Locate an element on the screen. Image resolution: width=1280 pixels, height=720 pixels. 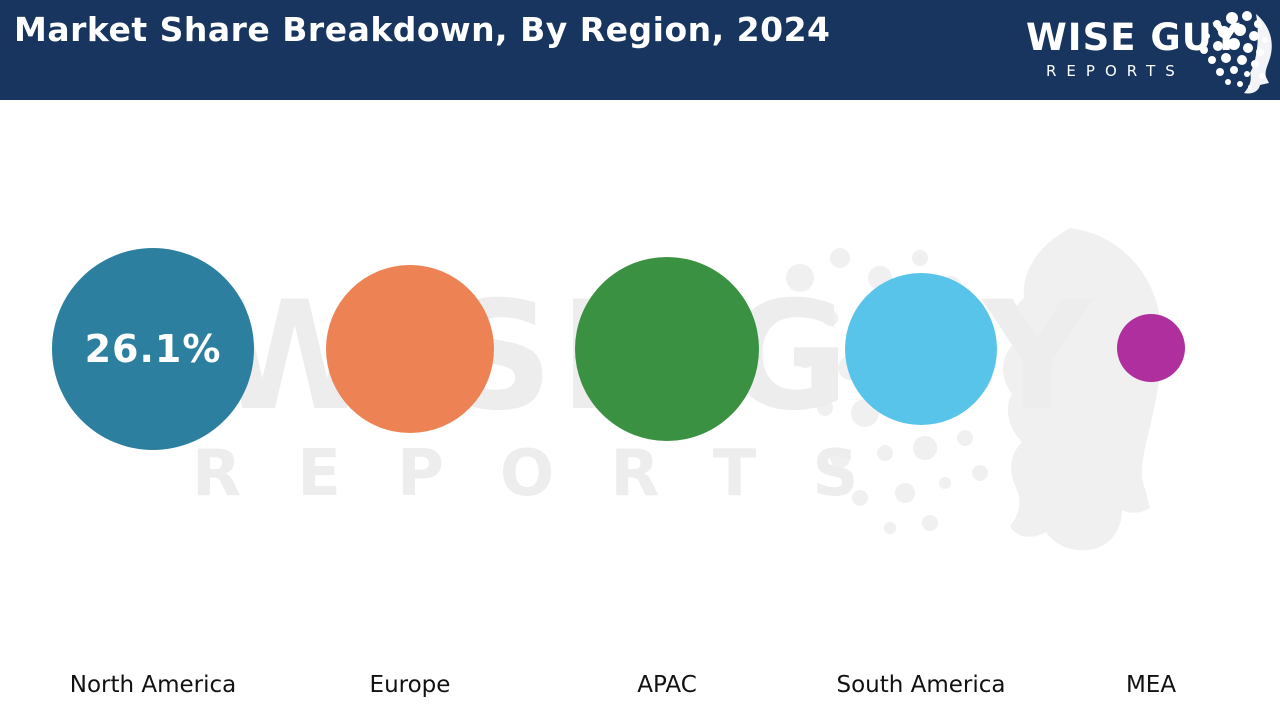
bubble-north-america: 26.1% is located at coordinates (153, 349).